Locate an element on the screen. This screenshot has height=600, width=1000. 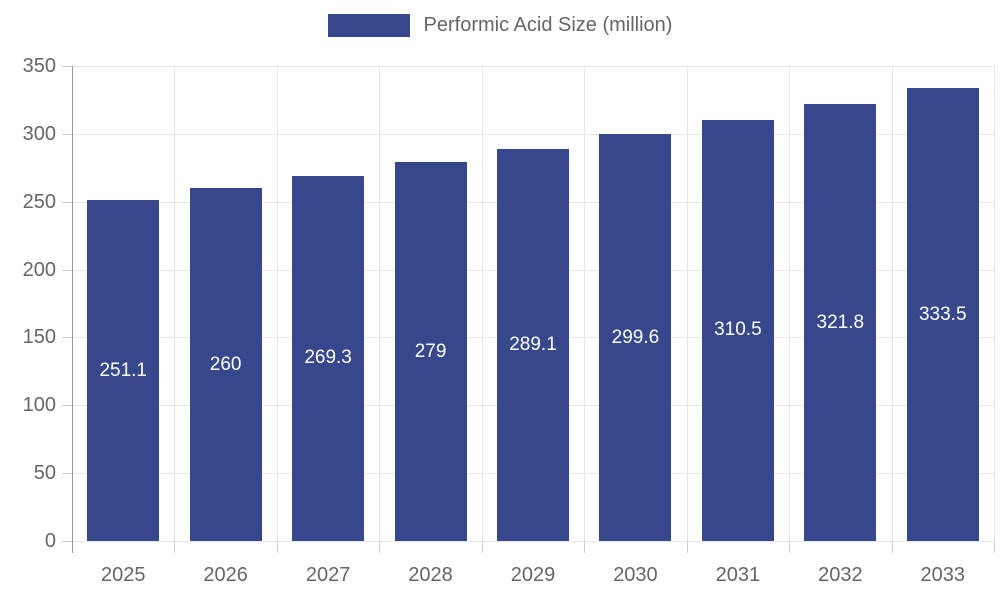
x-axis-tick-label: 2027 is located at coordinates (328, 575).